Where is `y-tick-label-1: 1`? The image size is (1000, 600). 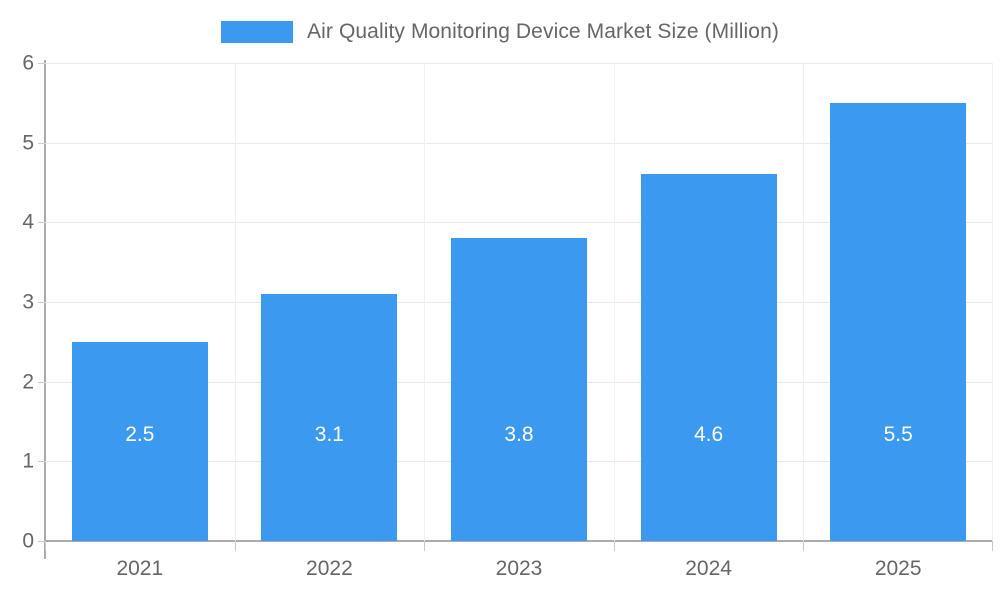
y-tick-label-1: 1 is located at coordinates (28, 461).